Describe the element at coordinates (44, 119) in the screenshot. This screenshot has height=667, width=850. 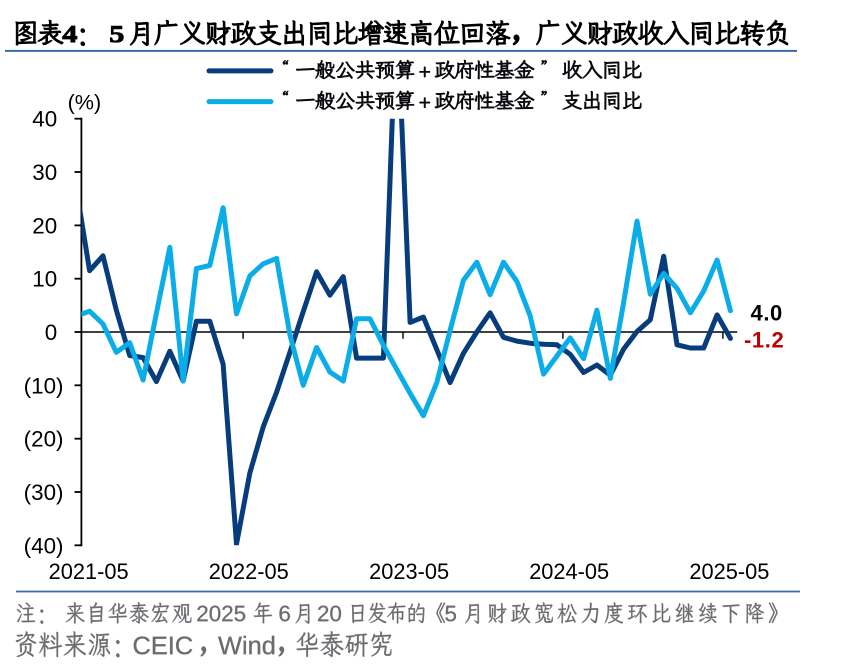
I see `svg-text: 40` at that location.